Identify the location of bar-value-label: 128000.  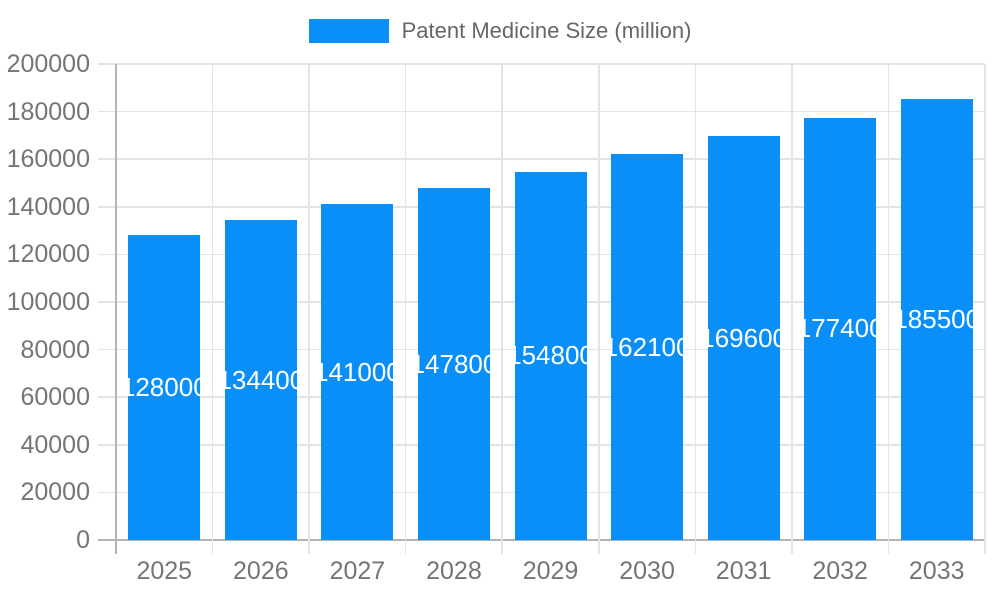
(164, 387).